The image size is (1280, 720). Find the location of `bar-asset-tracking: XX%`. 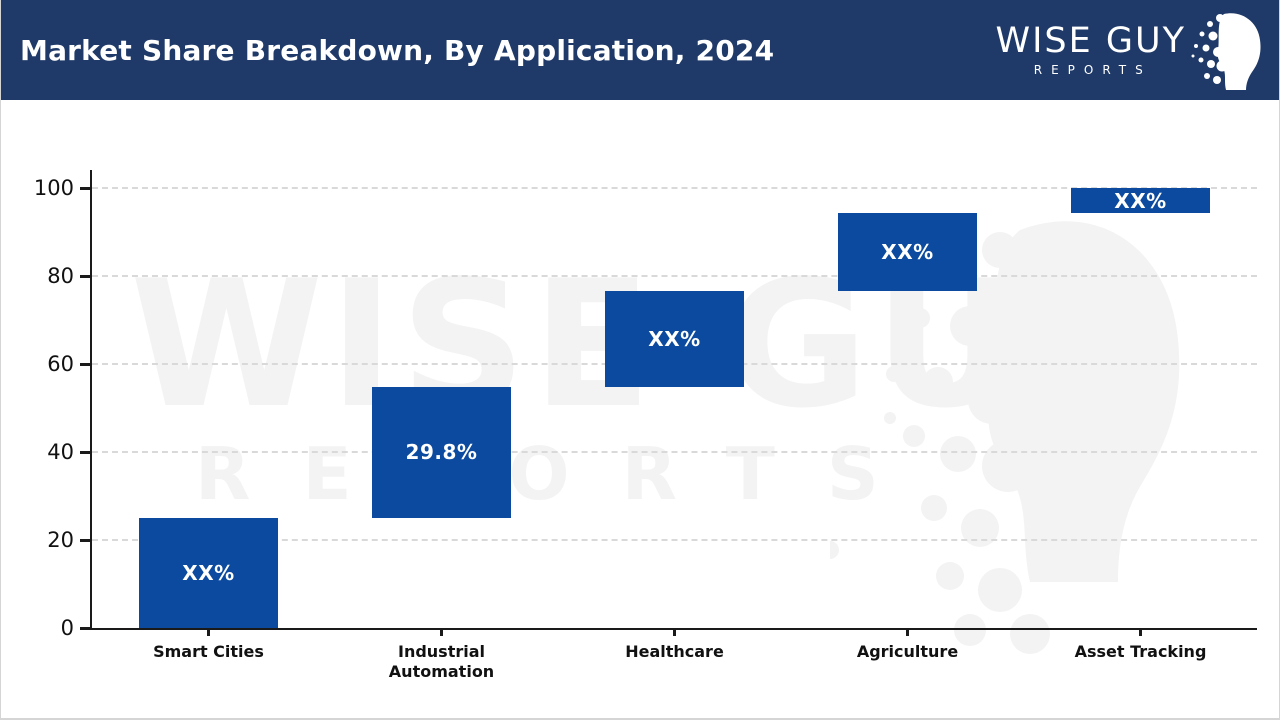

bar-asset-tracking: XX% is located at coordinates (1140, 201).